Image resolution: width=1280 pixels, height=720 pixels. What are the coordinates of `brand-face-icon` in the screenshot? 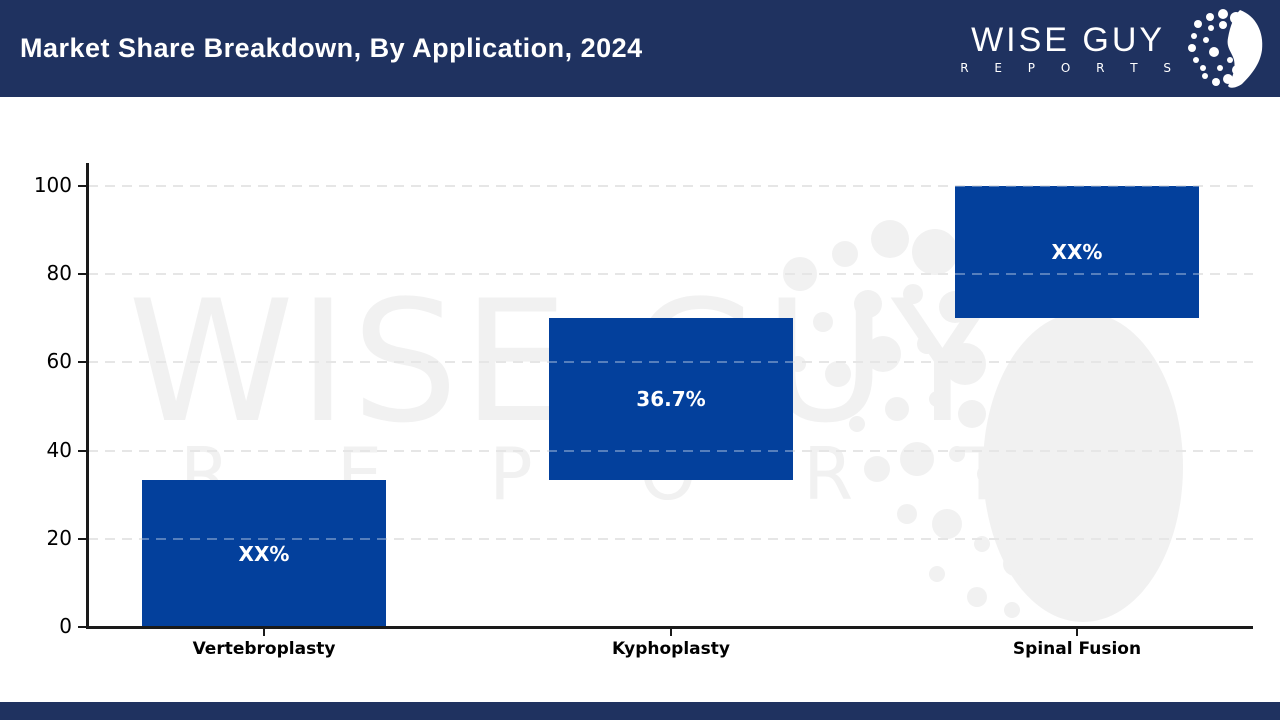 It's located at (1225, 48).